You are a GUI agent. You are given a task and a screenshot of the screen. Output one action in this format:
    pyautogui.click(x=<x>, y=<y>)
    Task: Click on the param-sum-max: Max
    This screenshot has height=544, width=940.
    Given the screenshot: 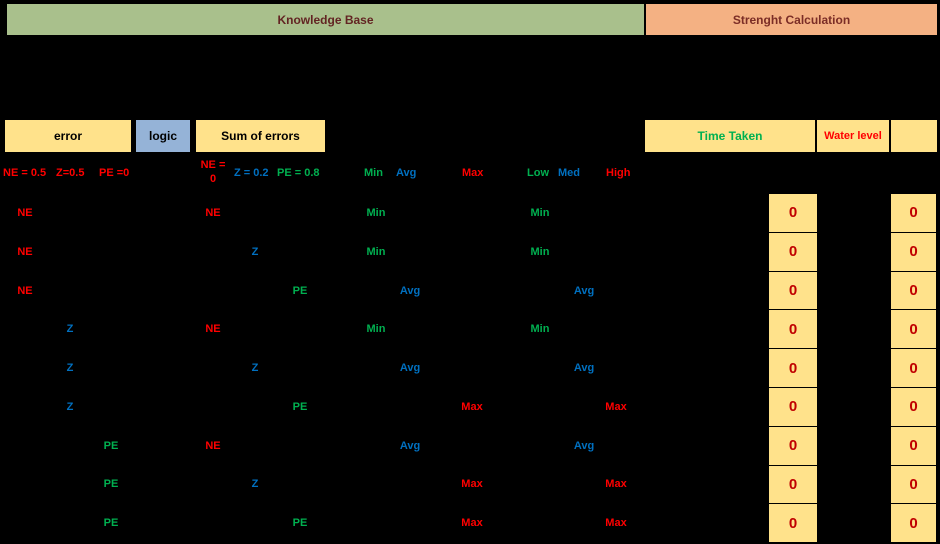 What is the action you would take?
    pyautogui.click(x=473, y=173)
    